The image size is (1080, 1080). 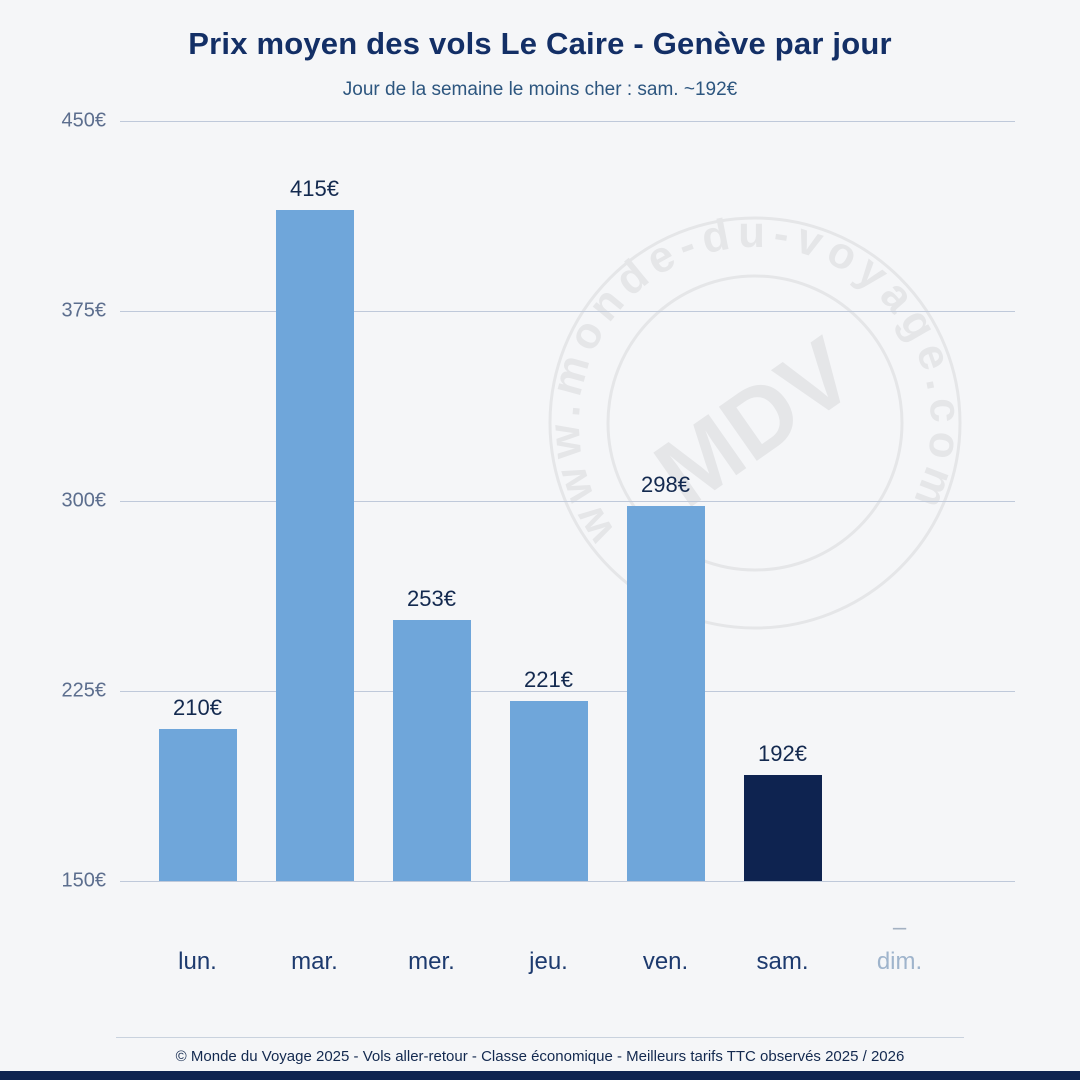 What do you see at coordinates (665, 693) in the screenshot?
I see `bar-ven` at bounding box center [665, 693].